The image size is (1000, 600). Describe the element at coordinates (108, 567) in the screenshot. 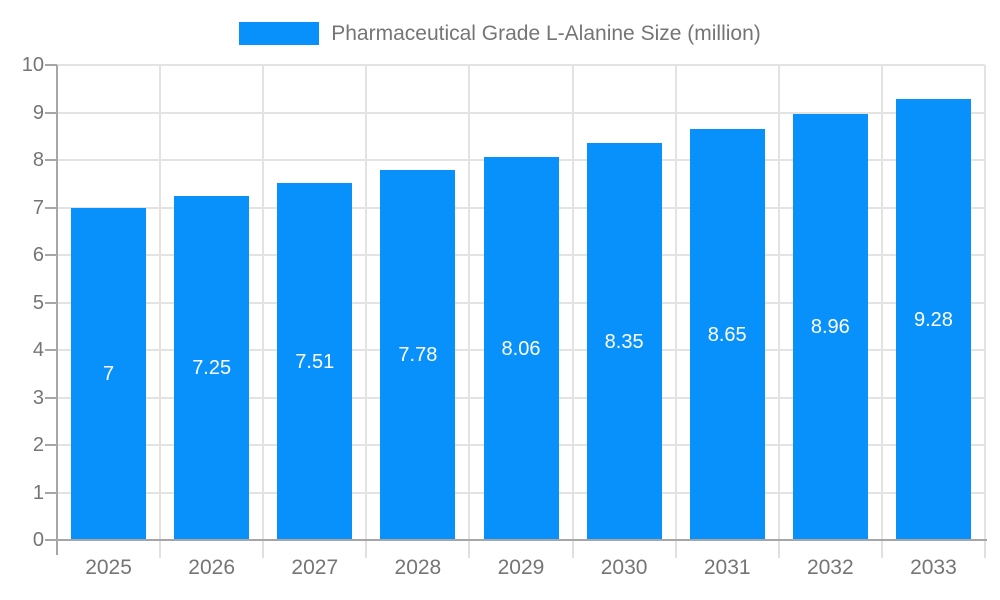

I see `x-axis-label: 2025` at that location.